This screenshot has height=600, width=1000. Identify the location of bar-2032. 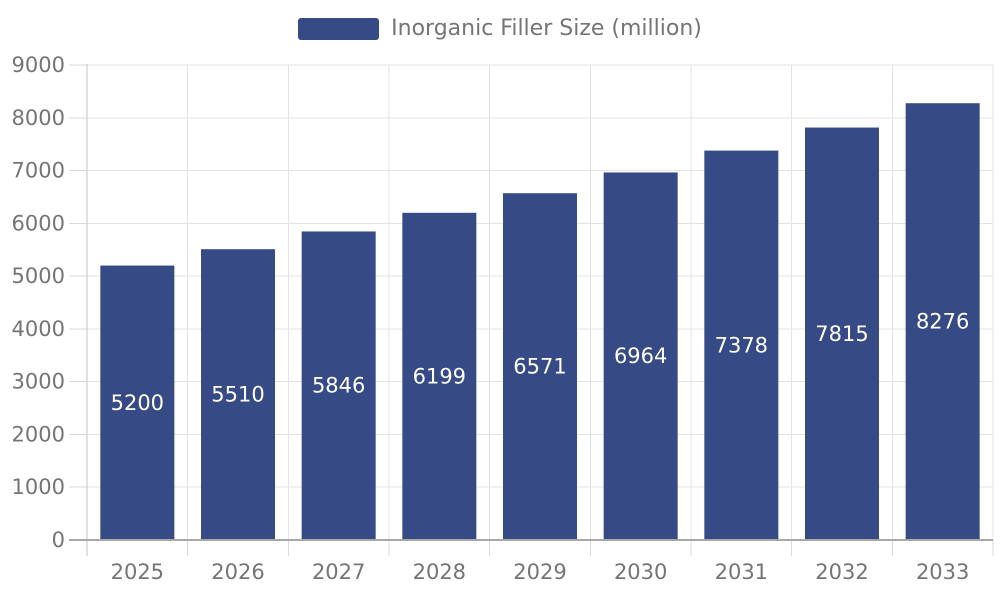
(842, 334).